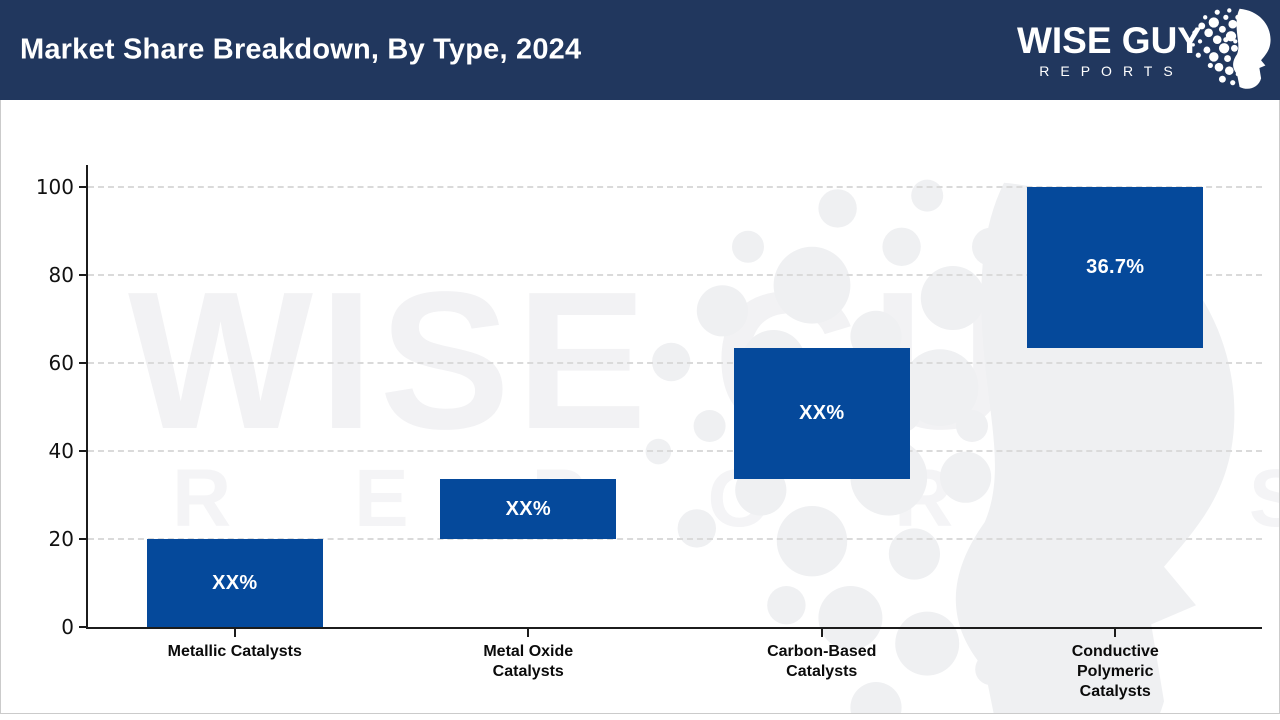 This screenshot has width=1280, height=720. I want to click on x-category-label: Conductive Polymeric Catalysts, so click(1115, 672).